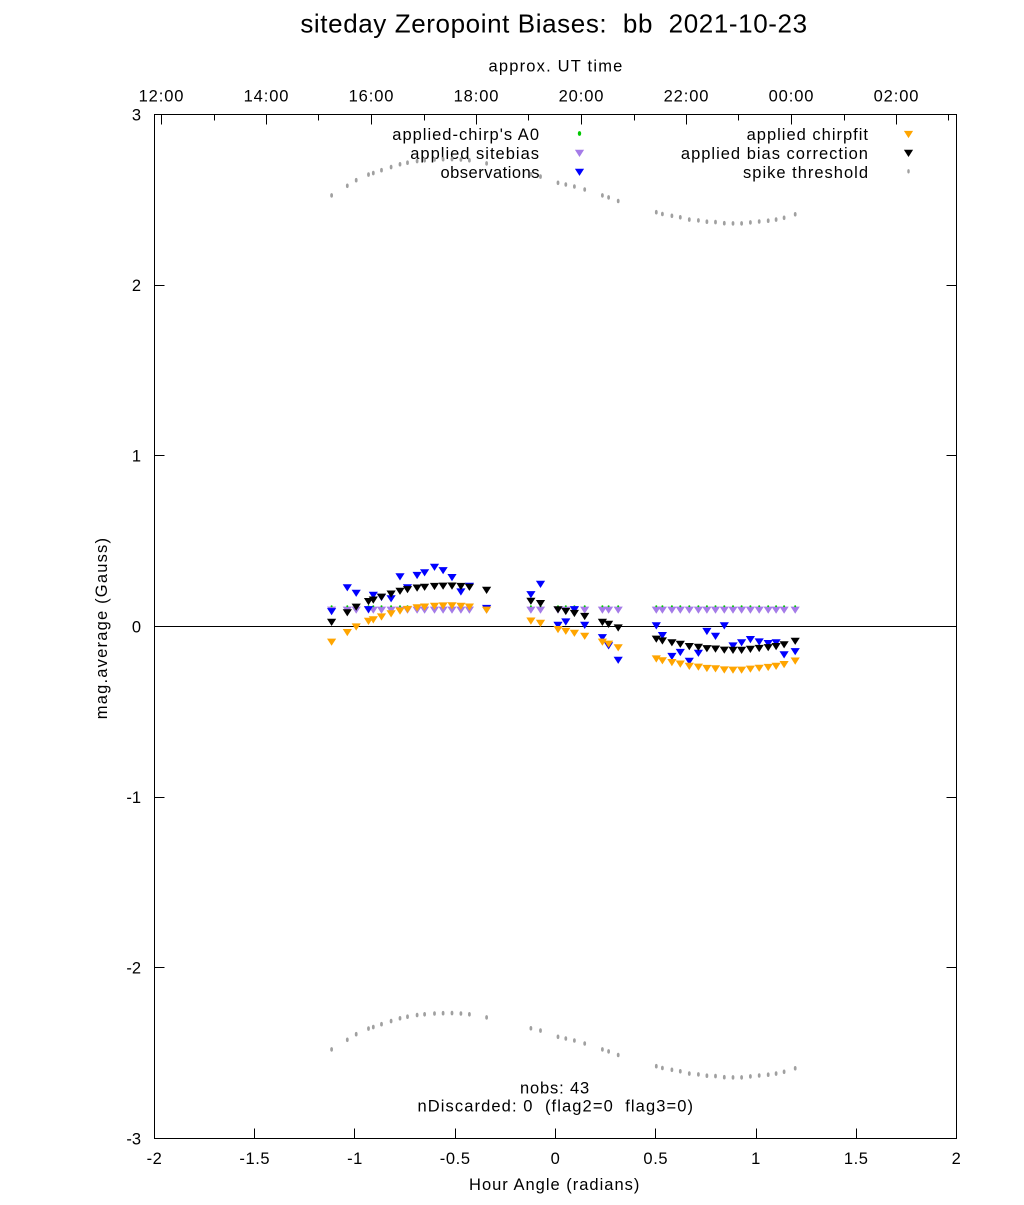 This screenshot has height=1205, width=1024. I want to click on svg-text: 0.5, so click(655, 1159).